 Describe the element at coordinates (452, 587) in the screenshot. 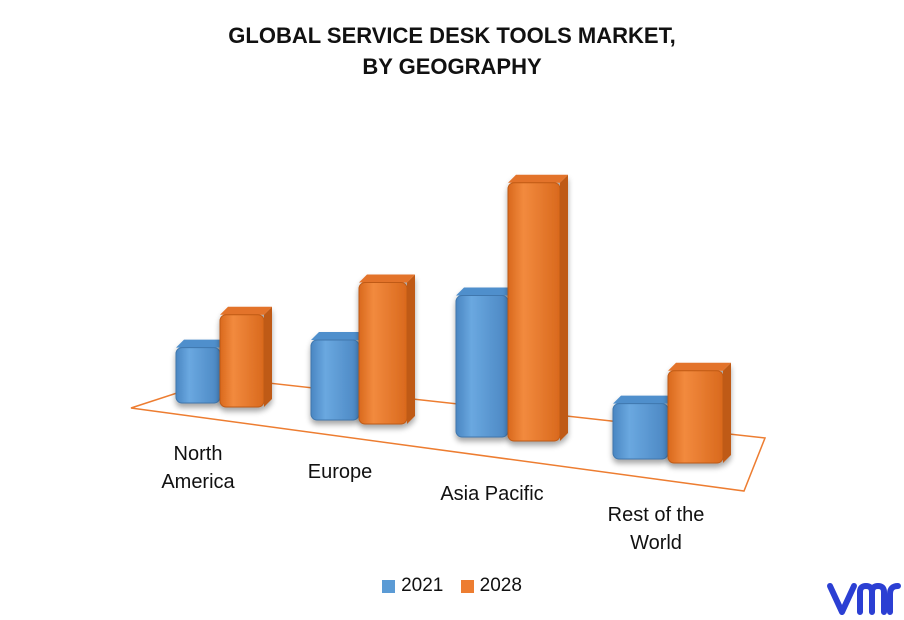

I see `legend: 2021 2028` at that location.